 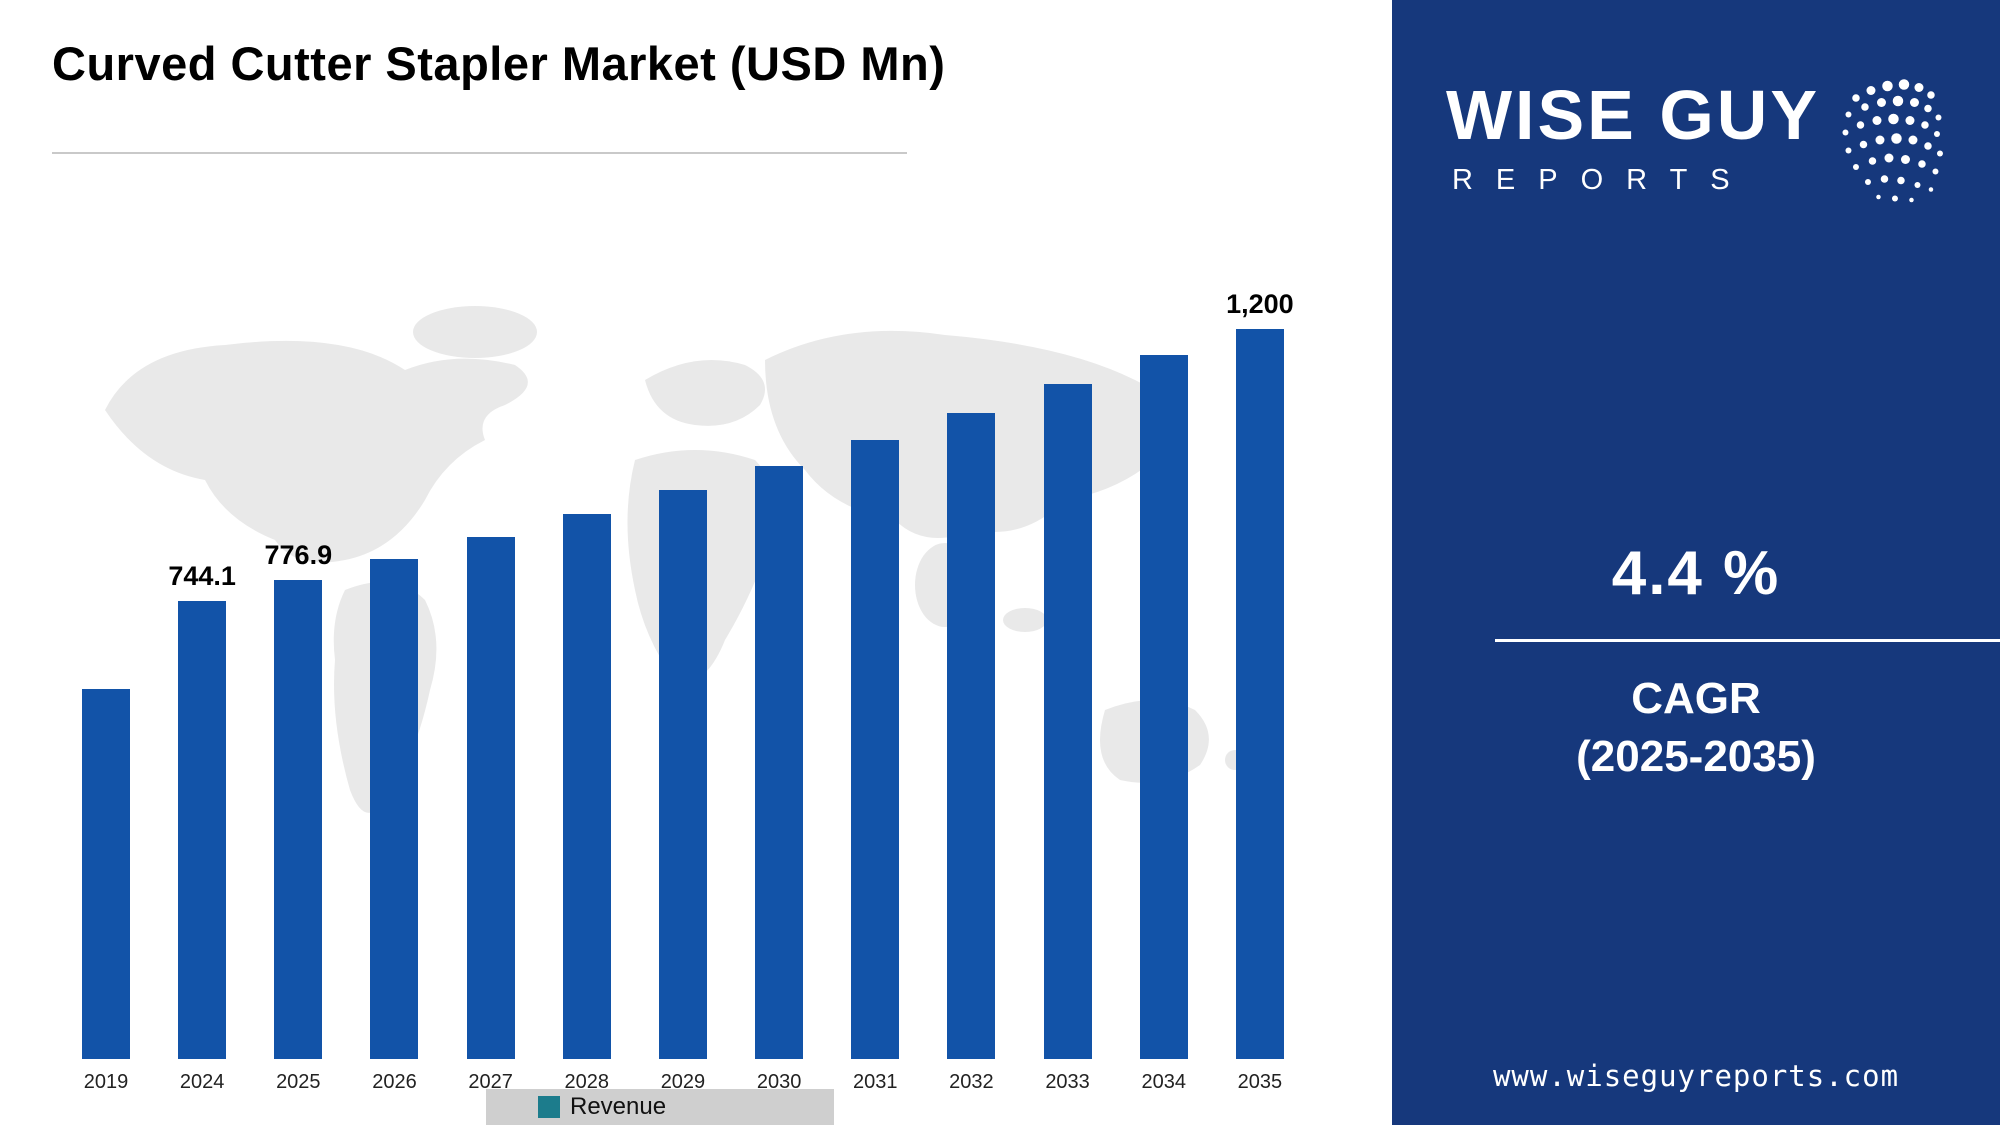 I want to click on x-axis-tick-label: 2024, so click(x=202, y=1082).